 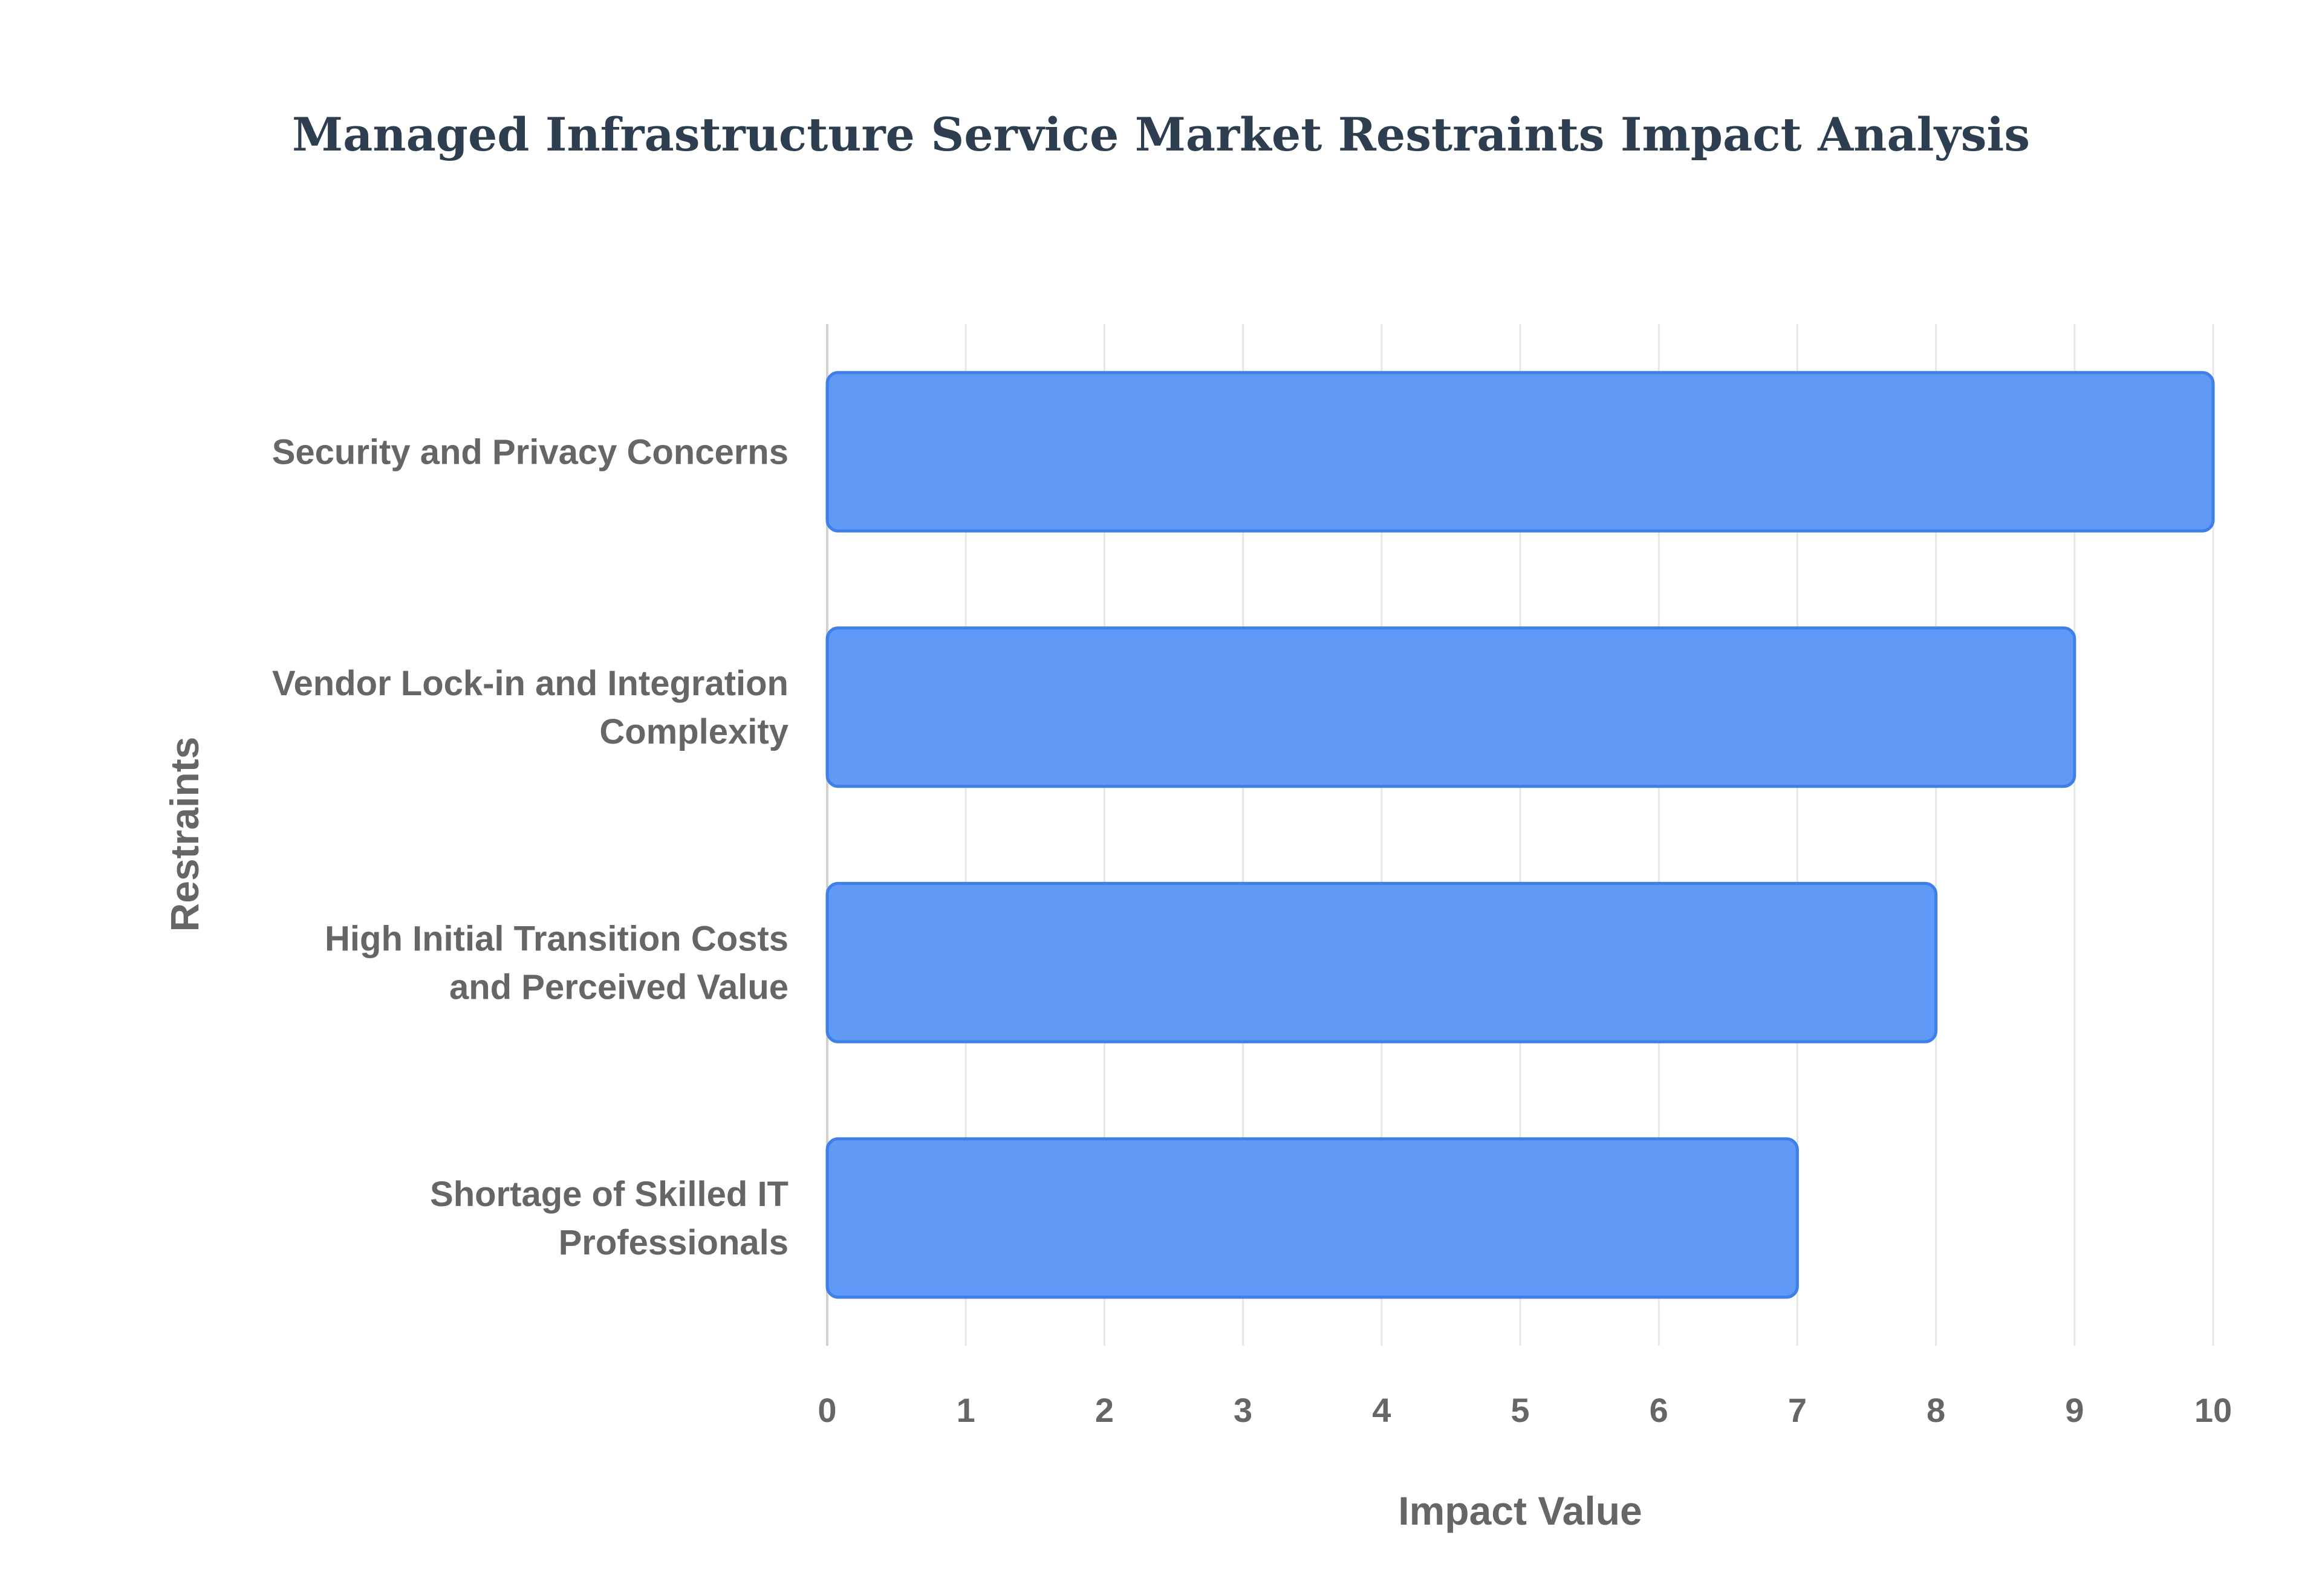 What do you see at coordinates (694, 731) in the screenshot?
I see `category-label-line: Complexity` at bounding box center [694, 731].